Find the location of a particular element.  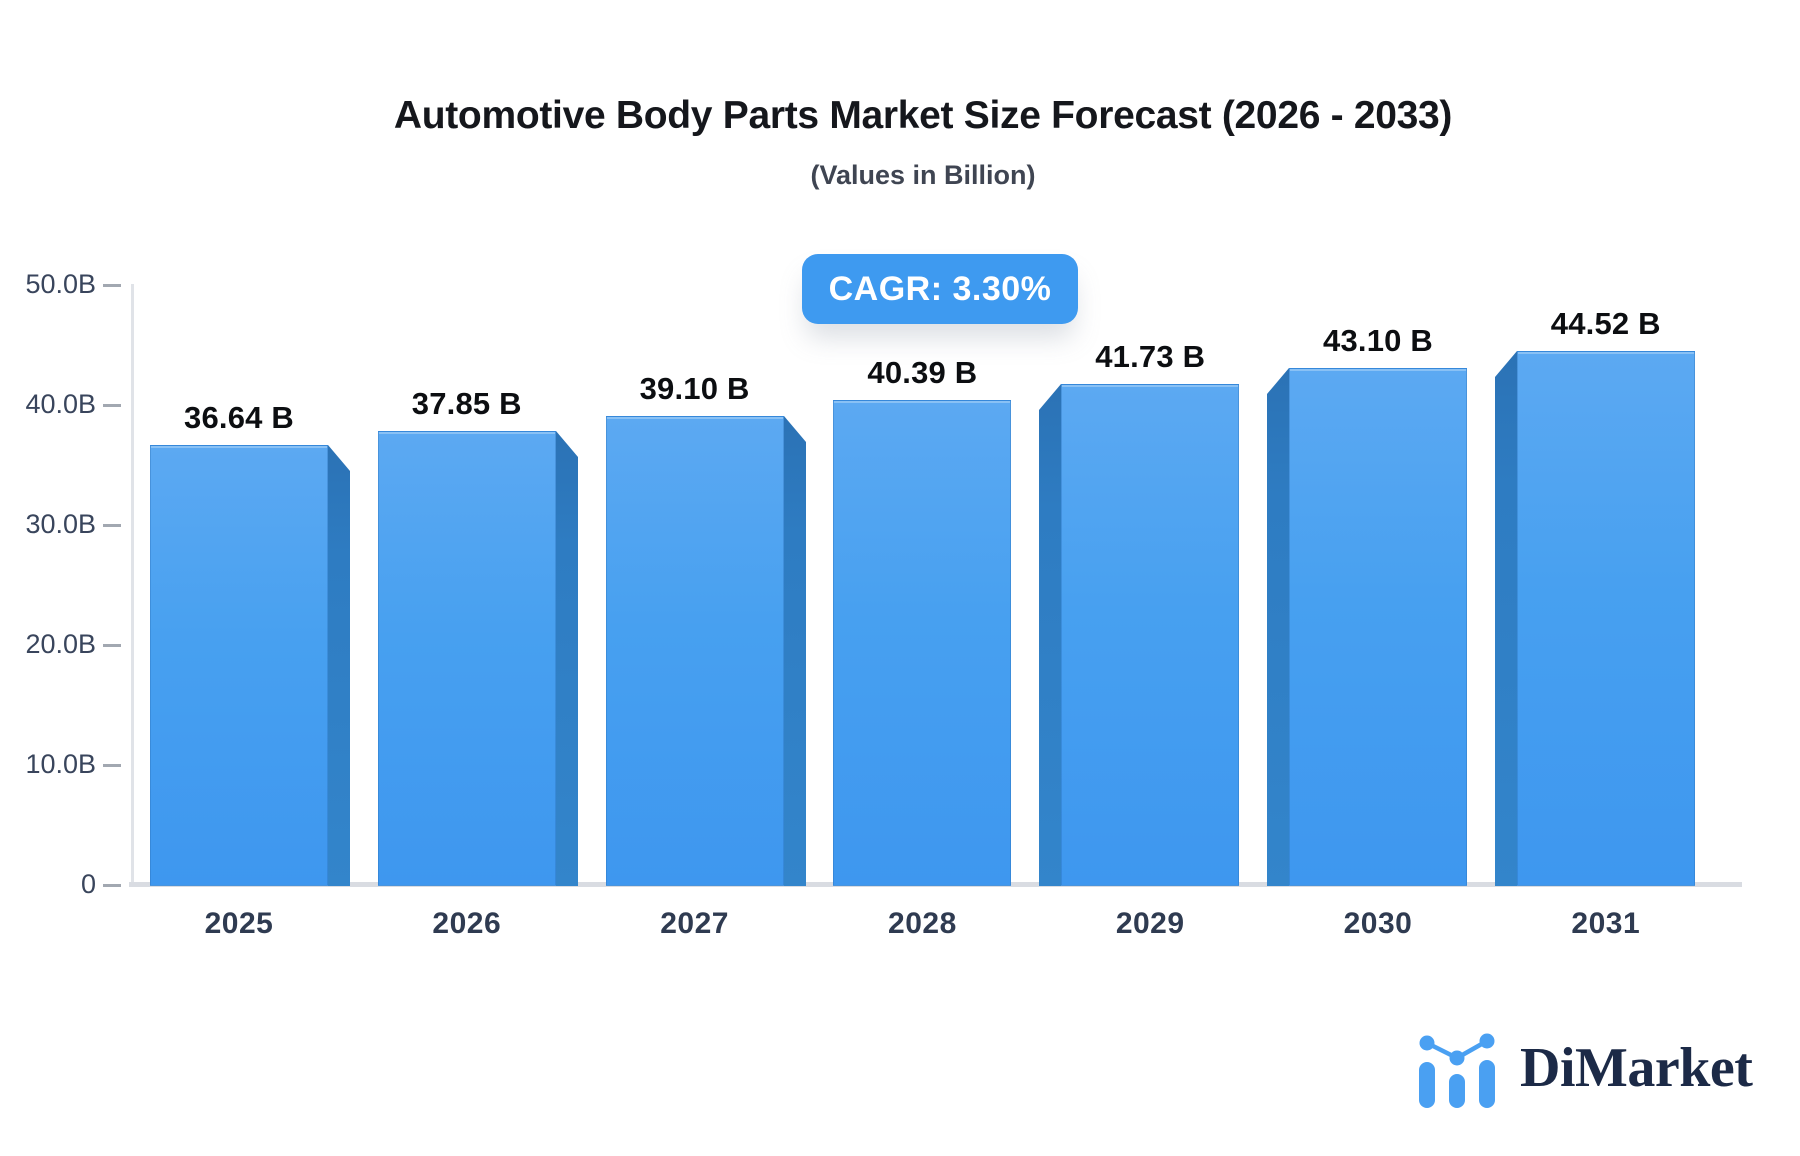

x-axis-label: 2028 is located at coordinates (922, 923).